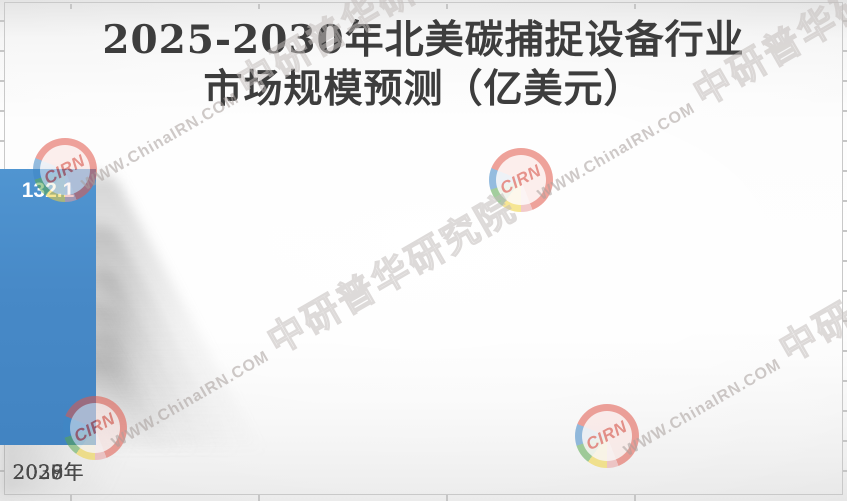  Describe the element at coordinates (423, 498) in the screenshot. I see `axis-ticks-bottom` at that location.